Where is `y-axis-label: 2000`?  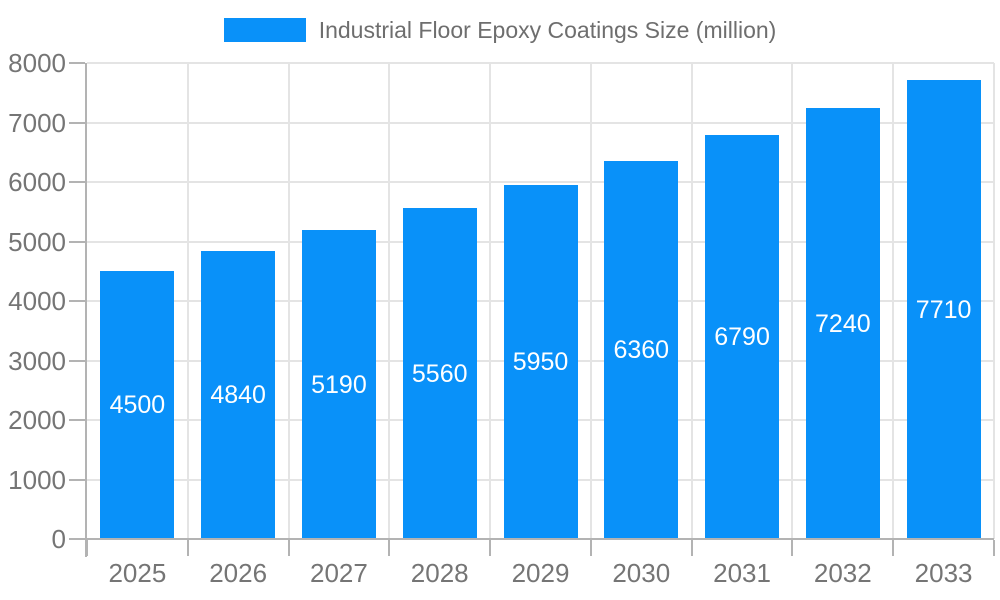 y-axis-label: 2000 is located at coordinates (37, 420).